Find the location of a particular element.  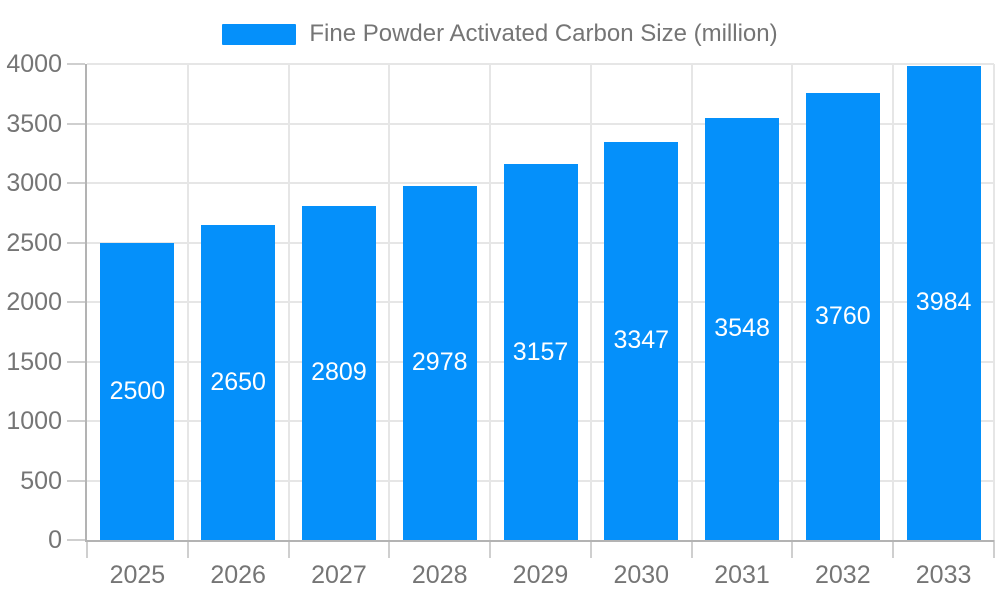

y-axis-label: 2500 is located at coordinates (34, 242).